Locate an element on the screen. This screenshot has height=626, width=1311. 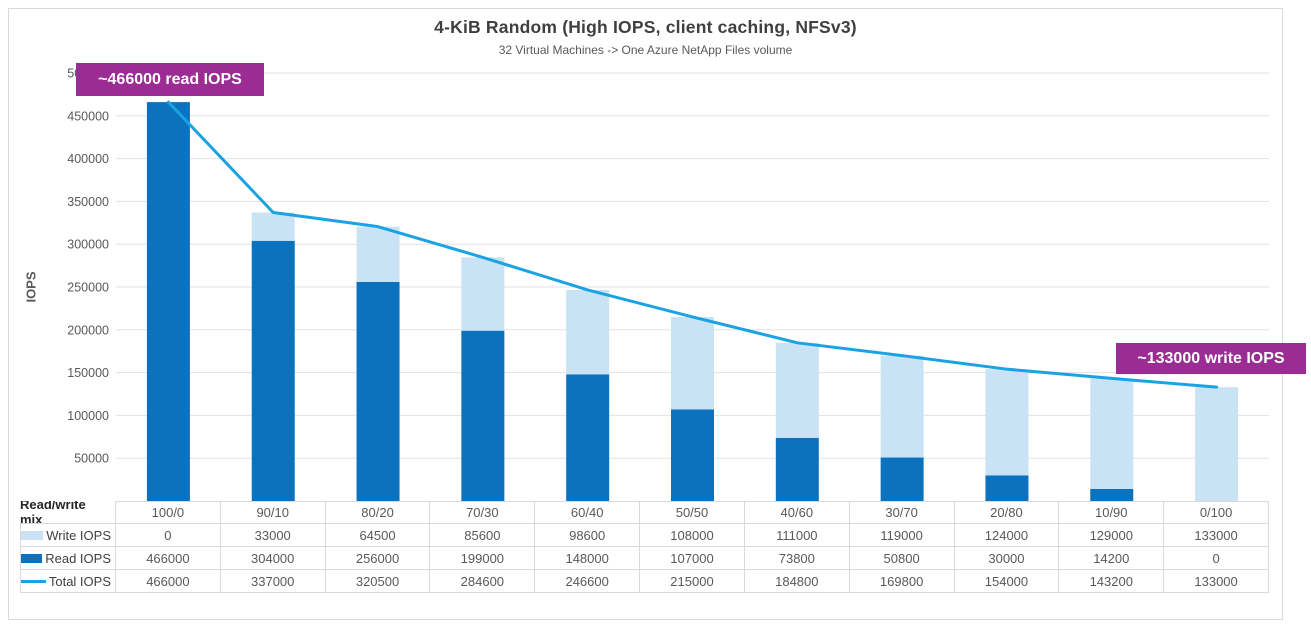
y-tick-label: 400000 is located at coordinates (88, 159).